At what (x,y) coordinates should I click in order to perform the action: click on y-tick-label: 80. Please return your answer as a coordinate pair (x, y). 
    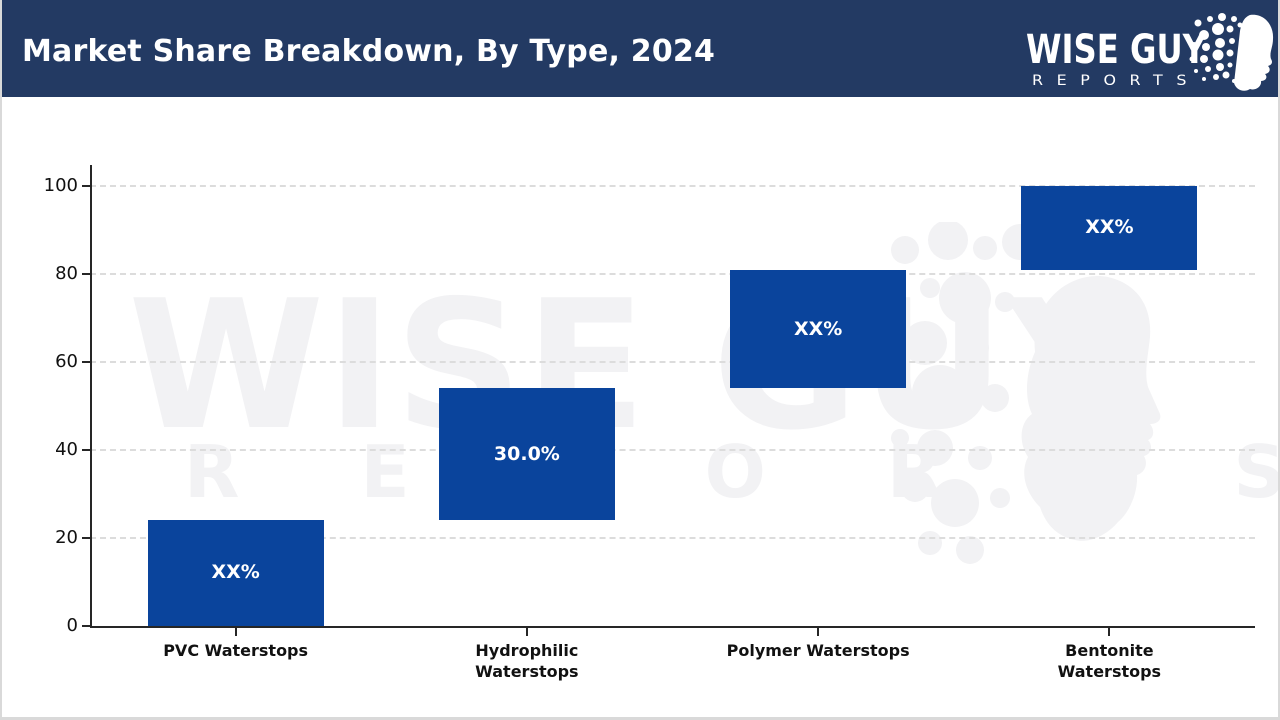
    Looking at the image, I should click on (66, 273).